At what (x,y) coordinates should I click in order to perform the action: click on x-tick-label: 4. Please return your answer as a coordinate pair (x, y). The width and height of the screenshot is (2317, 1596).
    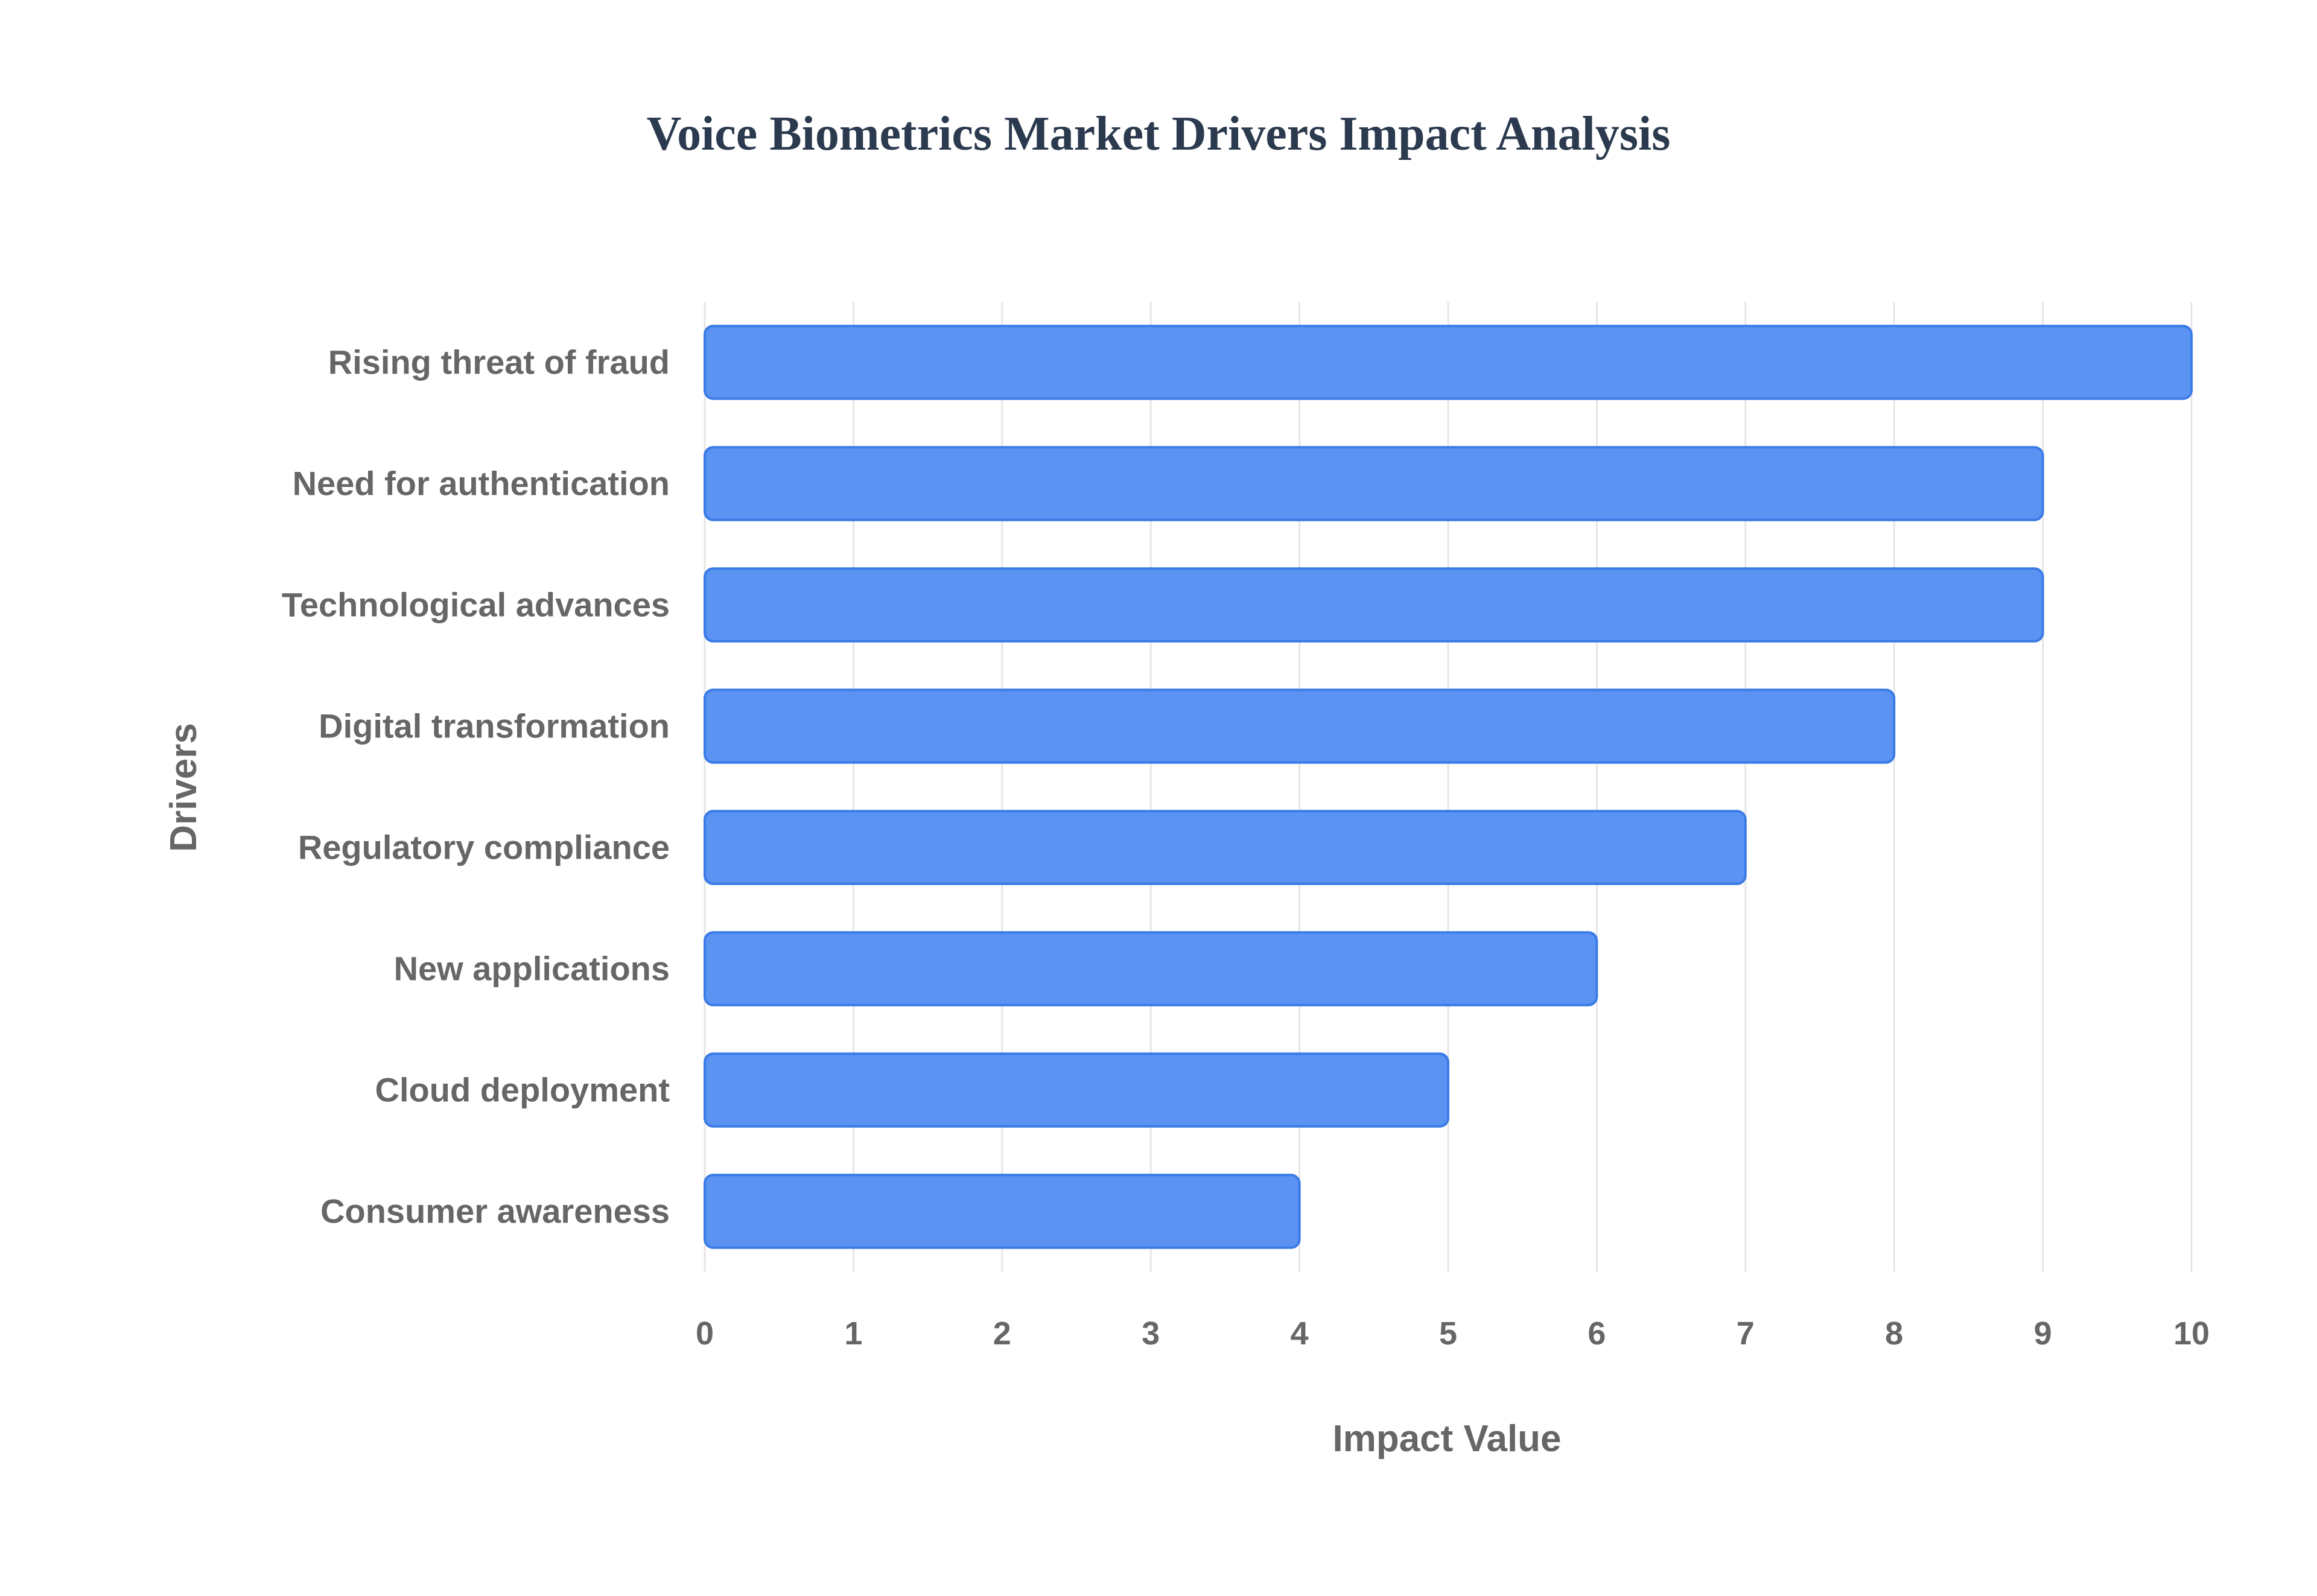
    Looking at the image, I should click on (1300, 1334).